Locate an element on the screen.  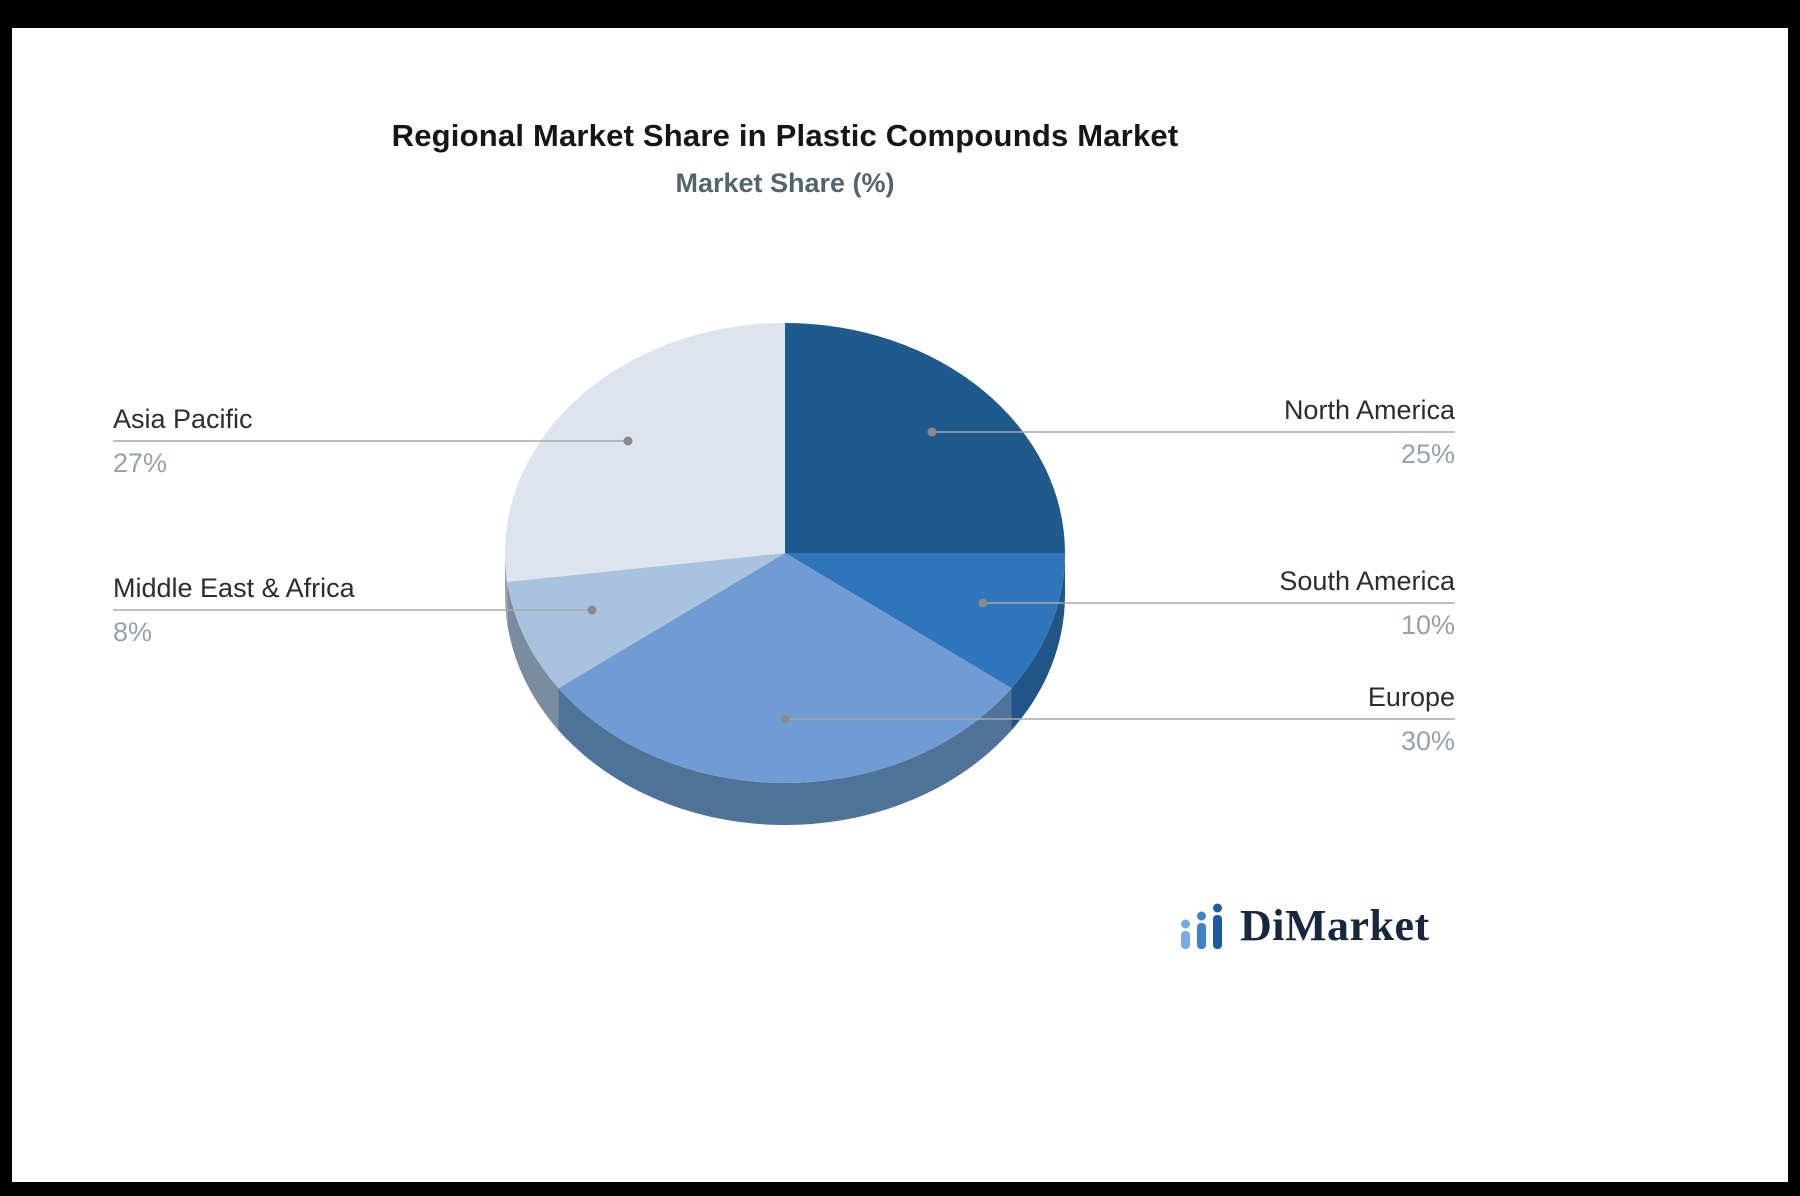
slice-value-europe: 30% is located at coordinates (1427, 741).